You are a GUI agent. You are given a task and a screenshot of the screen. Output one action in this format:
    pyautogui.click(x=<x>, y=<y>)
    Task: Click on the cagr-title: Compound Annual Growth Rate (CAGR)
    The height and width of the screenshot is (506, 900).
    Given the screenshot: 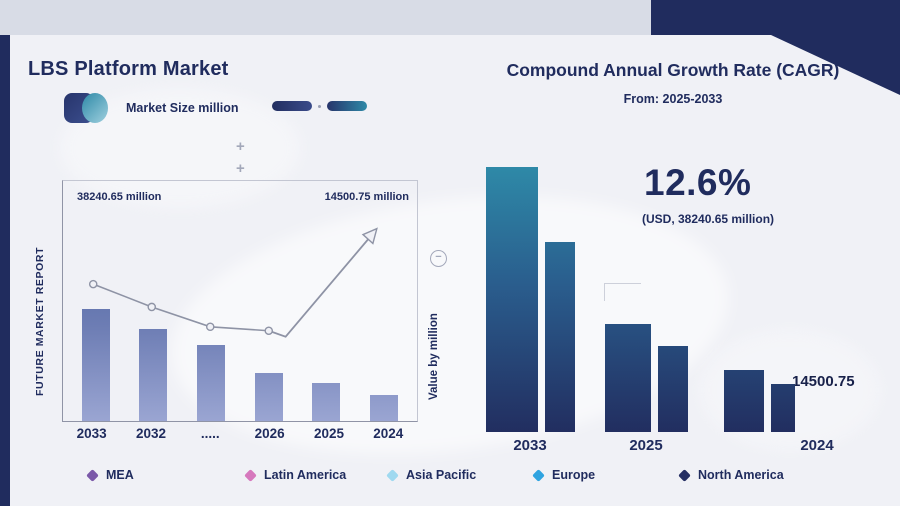 What is the action you would take?
    pyautogui.click(x=673, y=70)
    